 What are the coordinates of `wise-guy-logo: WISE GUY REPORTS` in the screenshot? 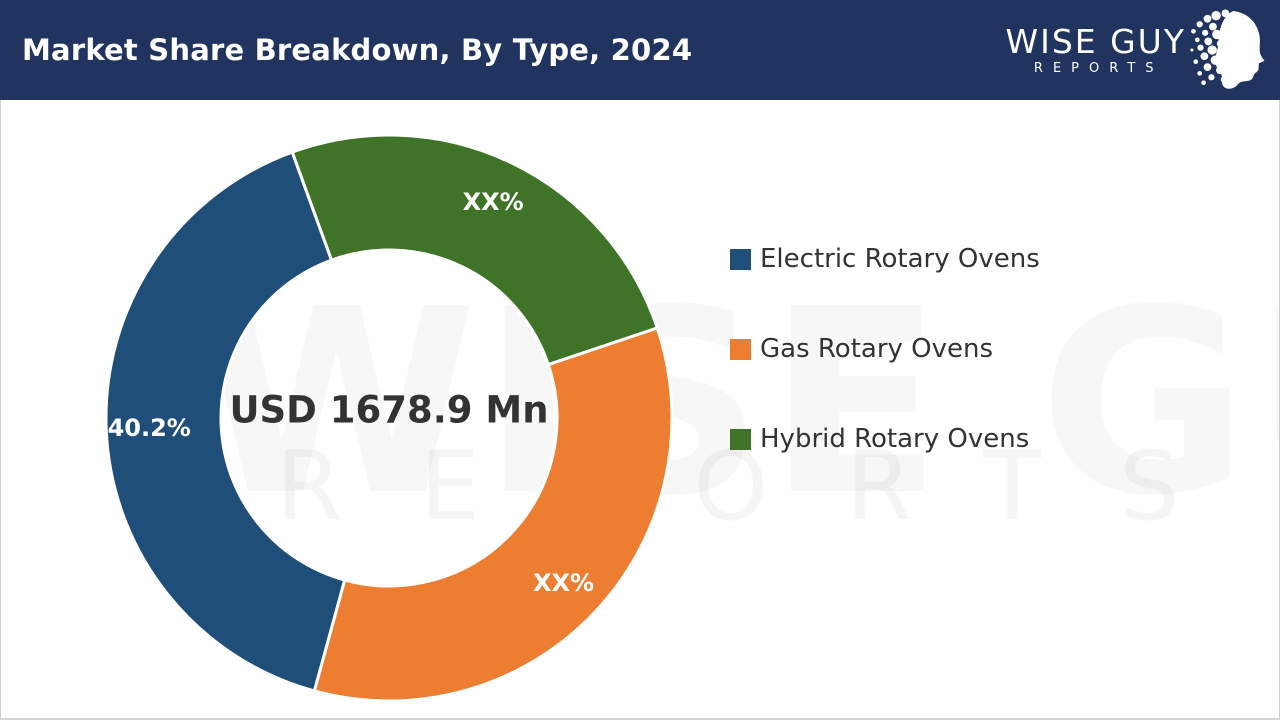 It's located at (1135, 50).